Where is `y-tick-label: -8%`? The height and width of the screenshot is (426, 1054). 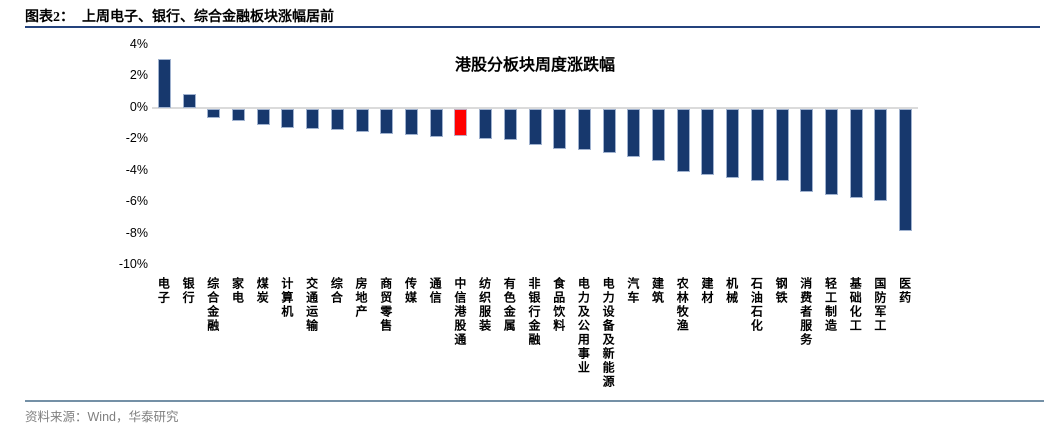 y-tick-label: -8% is located at coordinates (136, 232).